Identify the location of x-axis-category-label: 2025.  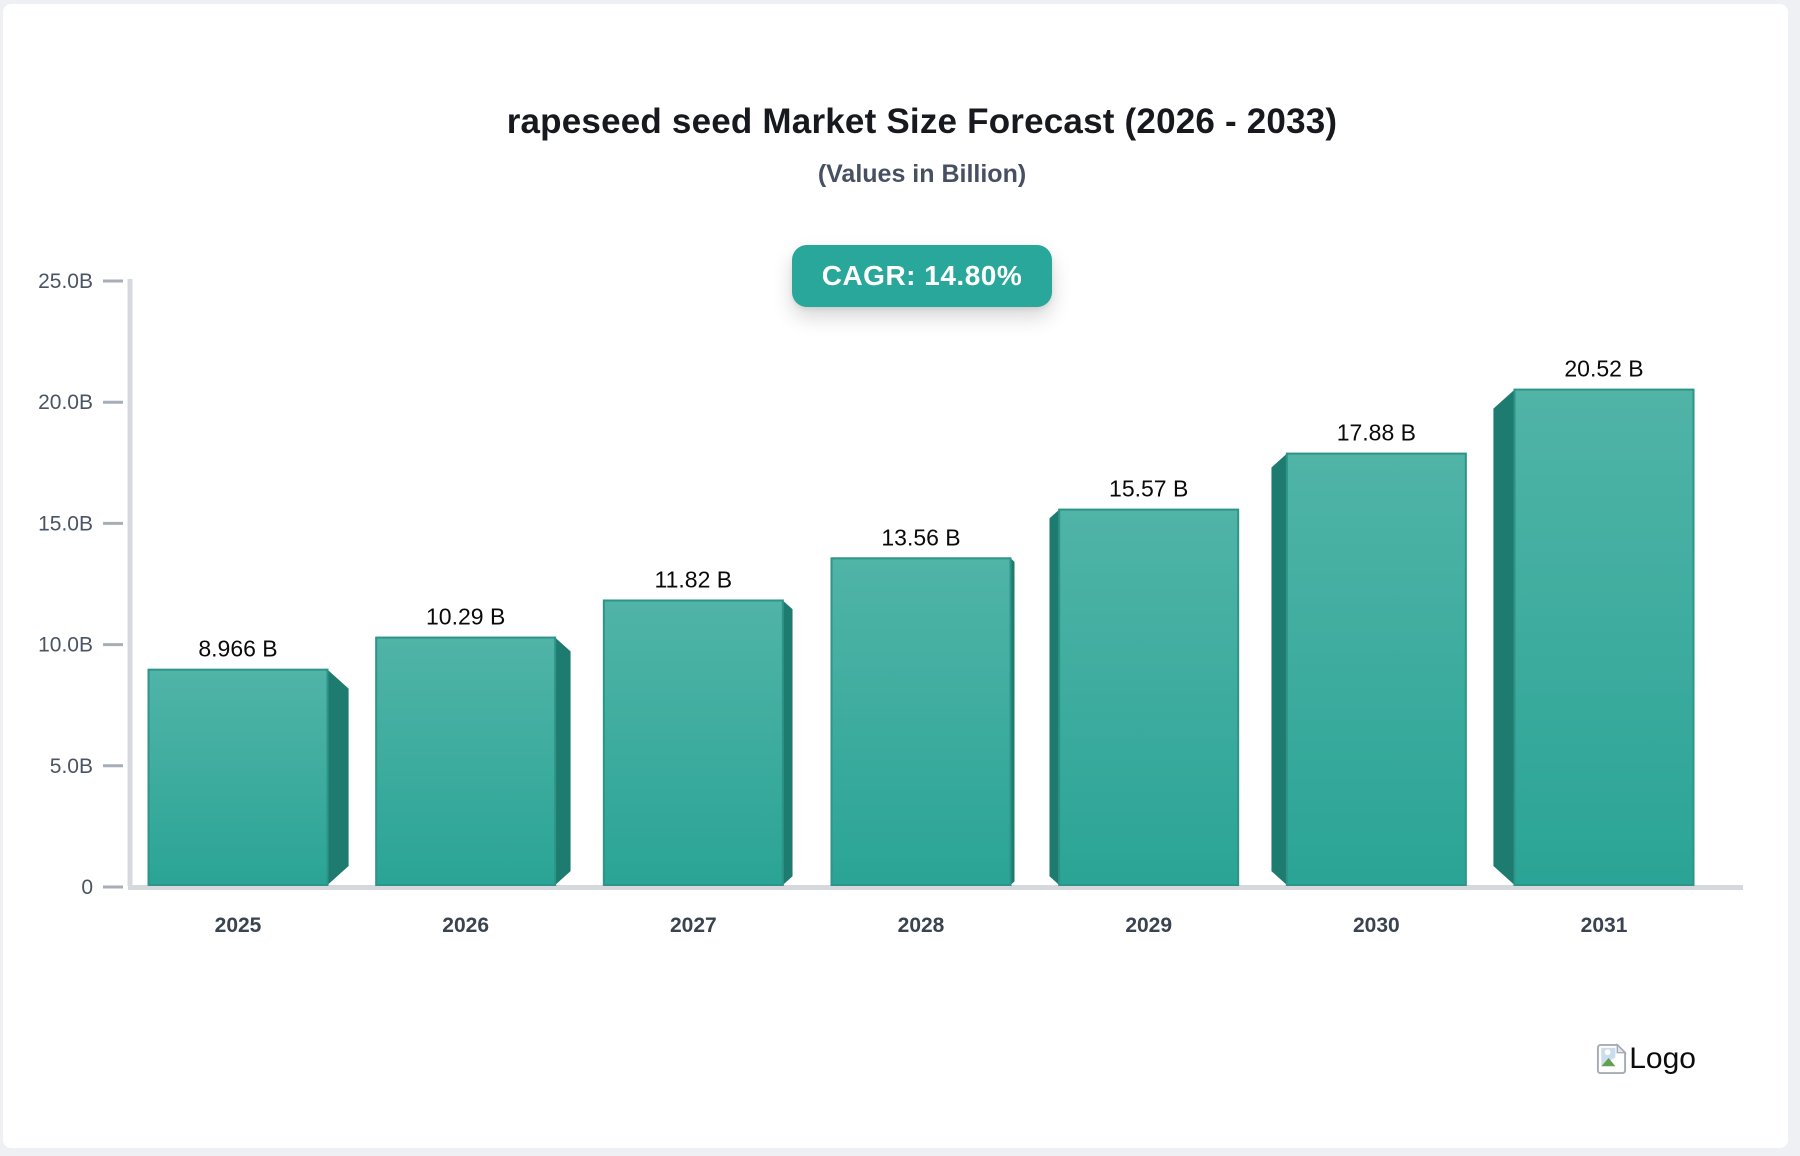
(238, 925).